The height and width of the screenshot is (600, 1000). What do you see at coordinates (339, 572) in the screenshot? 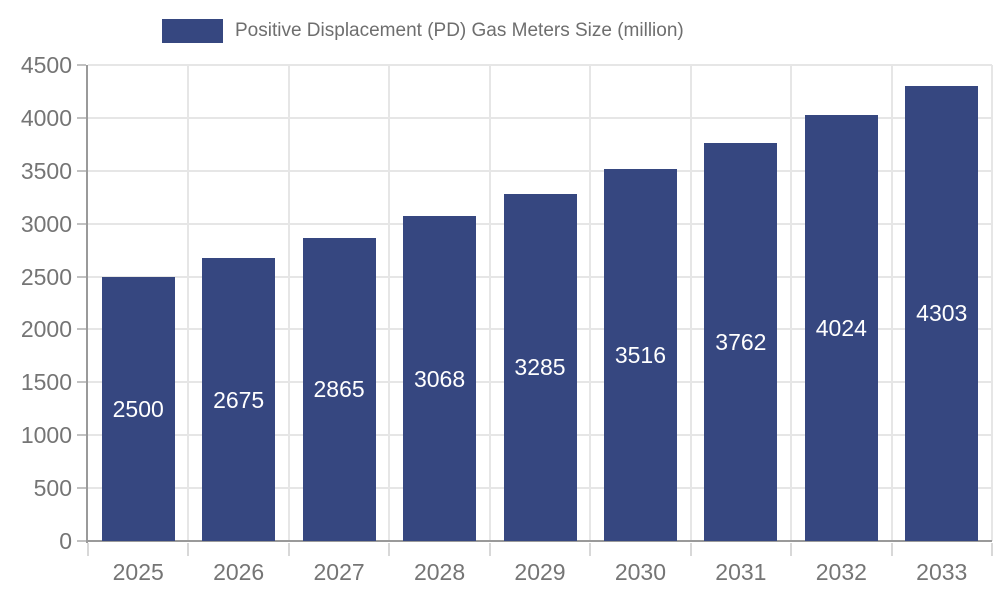
I see `x-tick-label: 2027` at bounding box center [339, 572].